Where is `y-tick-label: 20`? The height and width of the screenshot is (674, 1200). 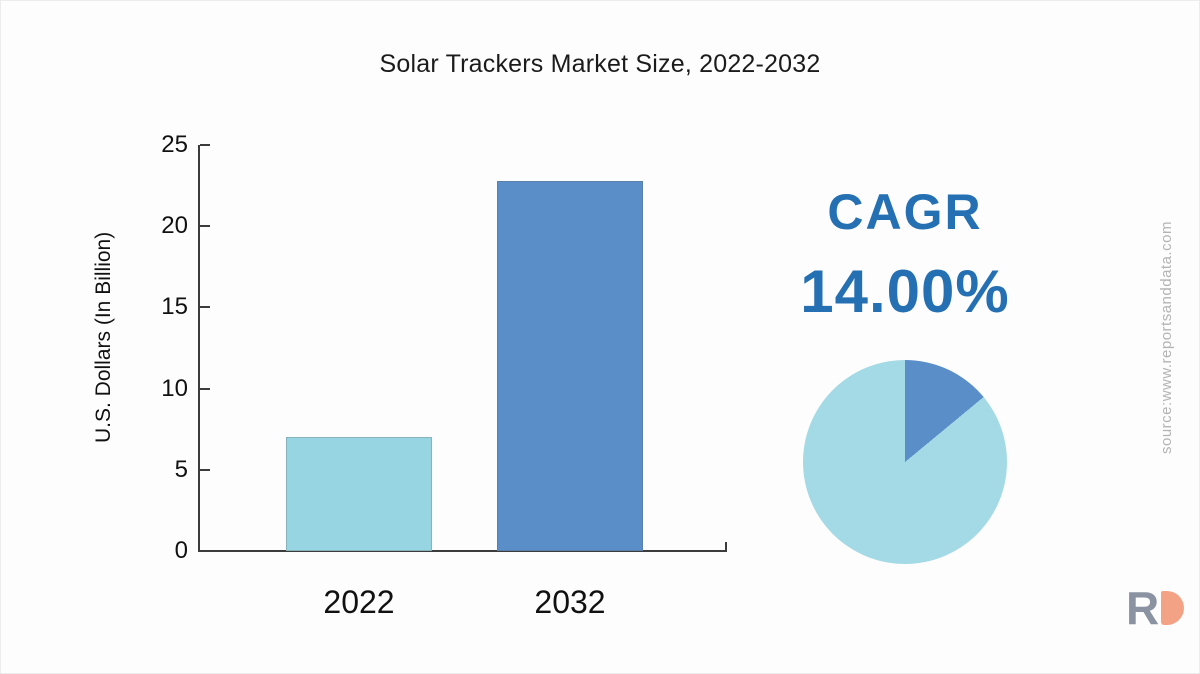 y-tick-label: 20 is located at coordinates (174, 226).